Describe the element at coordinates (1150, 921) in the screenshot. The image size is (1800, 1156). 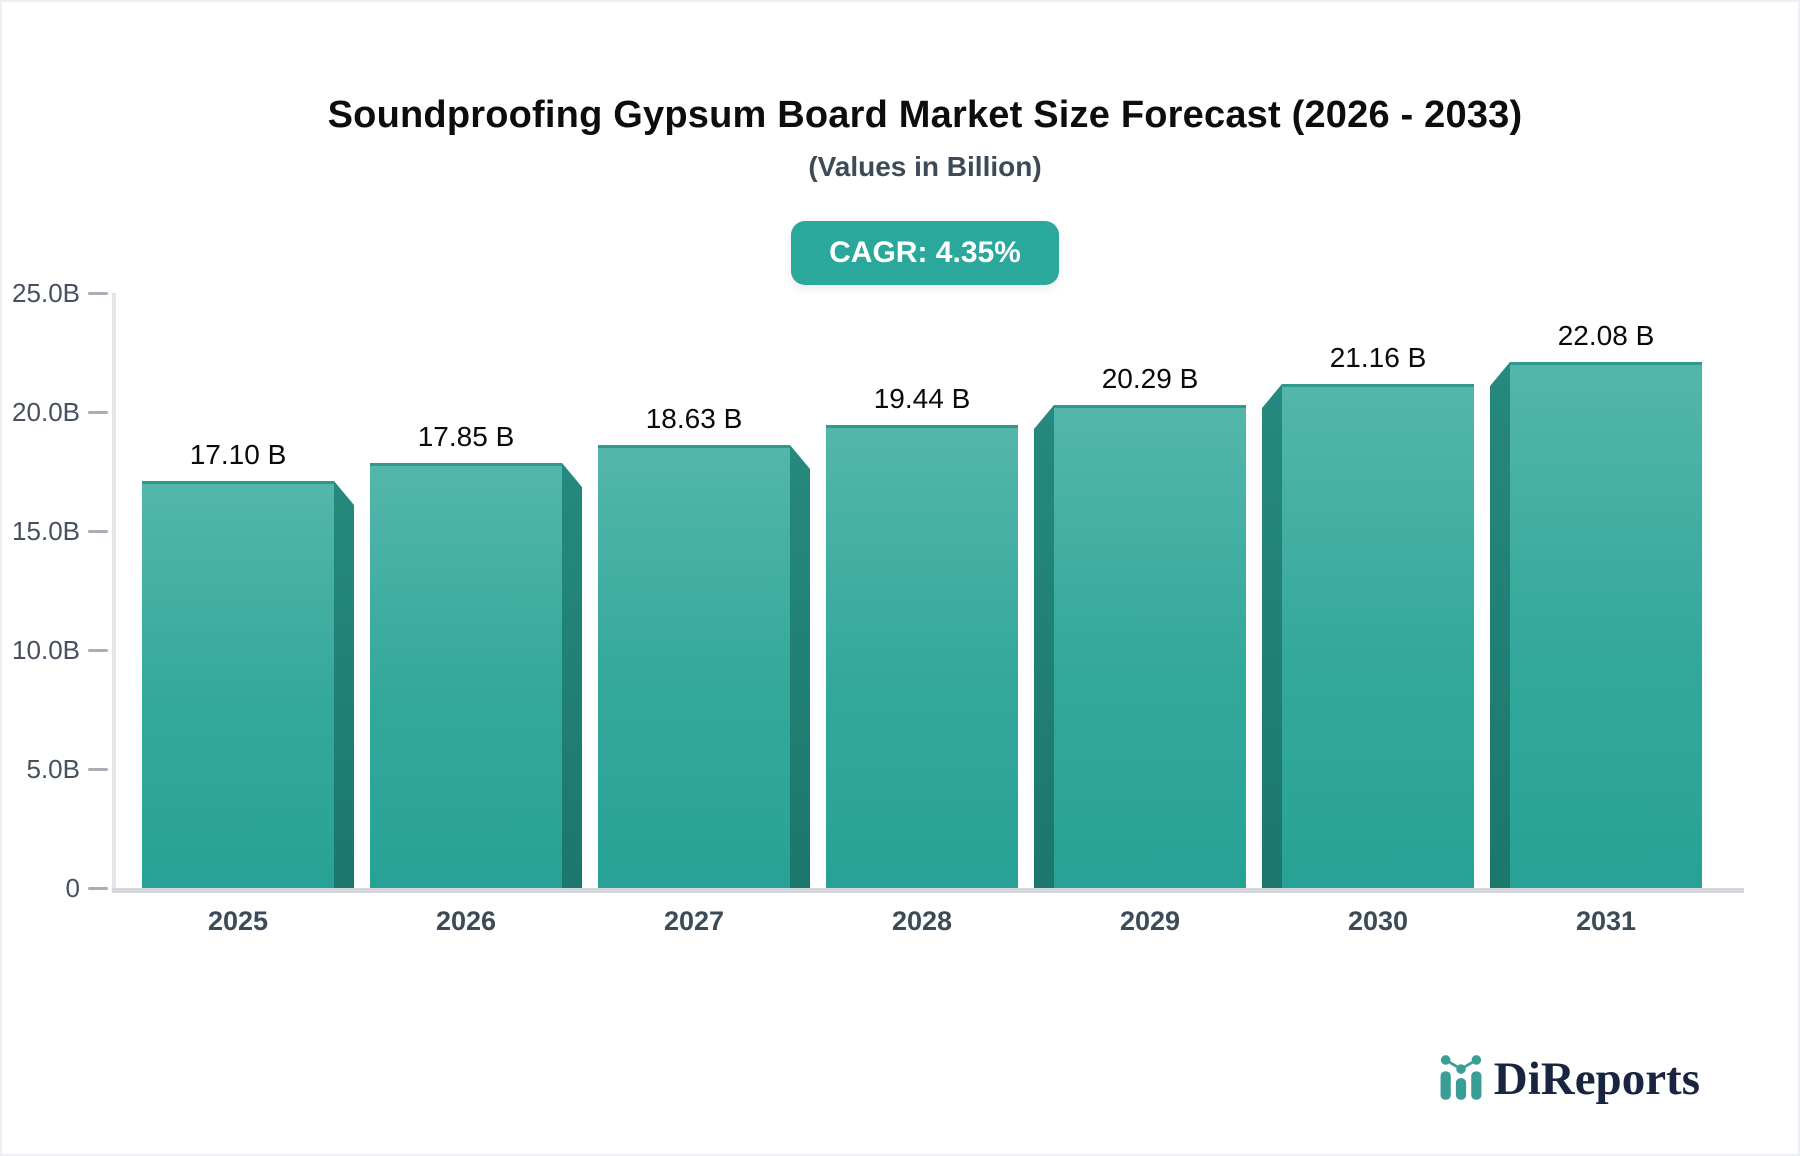
I see `x-tick-label-2029: 2029` at that location.